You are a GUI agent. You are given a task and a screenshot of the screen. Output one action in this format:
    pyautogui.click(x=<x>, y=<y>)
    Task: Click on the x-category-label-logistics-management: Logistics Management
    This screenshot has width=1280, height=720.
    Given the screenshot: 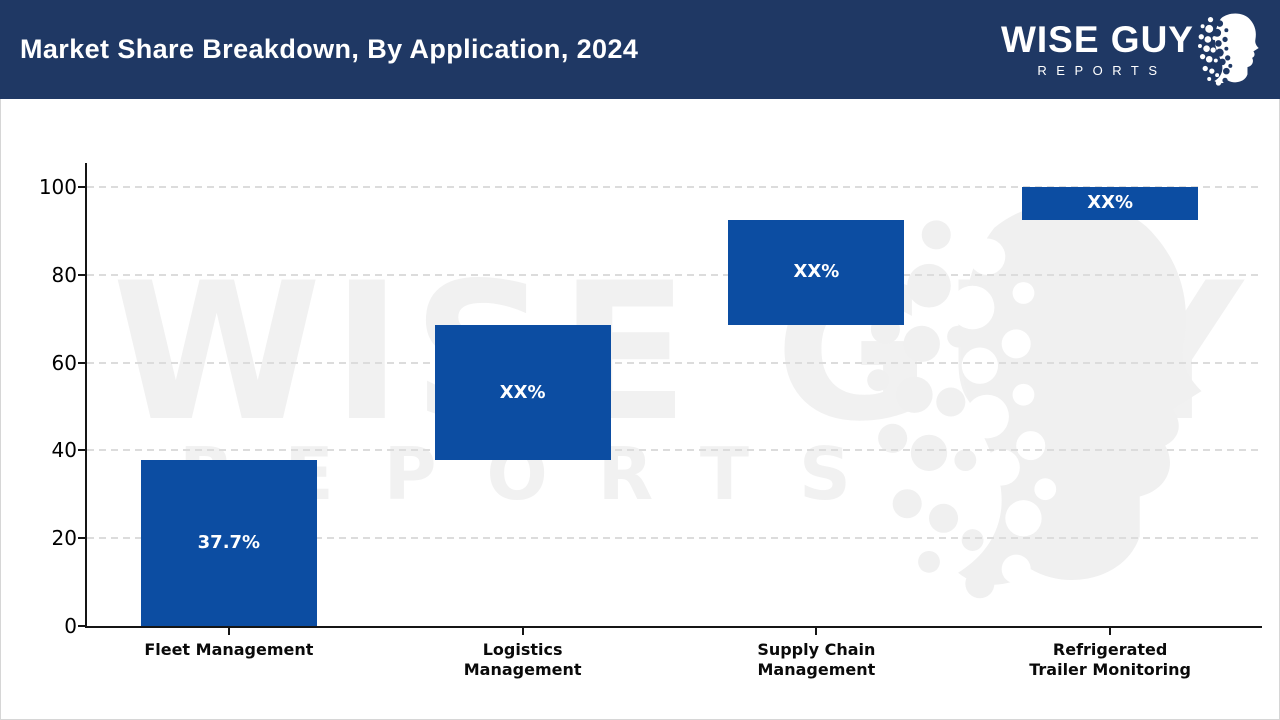 What is the action you would take?
    pyautogui.click(x=522, y=659)
    